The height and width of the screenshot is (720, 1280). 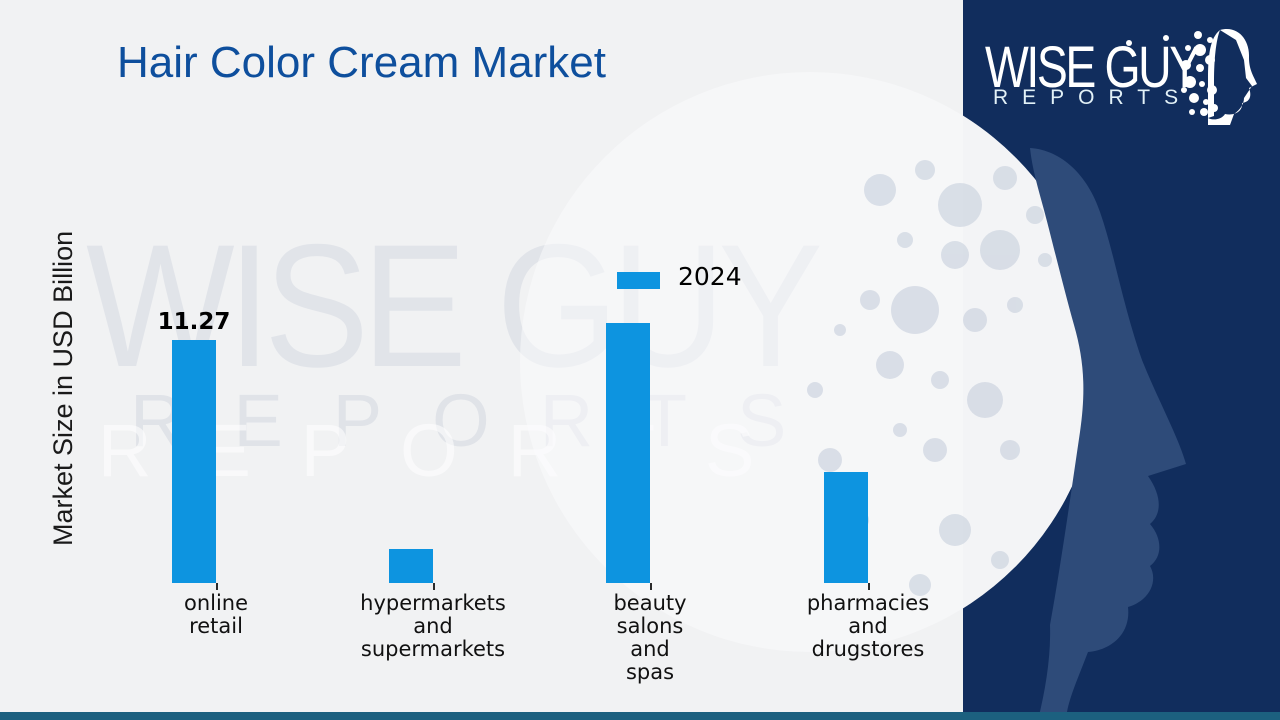 What do you see at coordinates (846, 527) in the screenshot?
I see `bar-pharmacies-and-drugstores` at bounding box center [846, 527].